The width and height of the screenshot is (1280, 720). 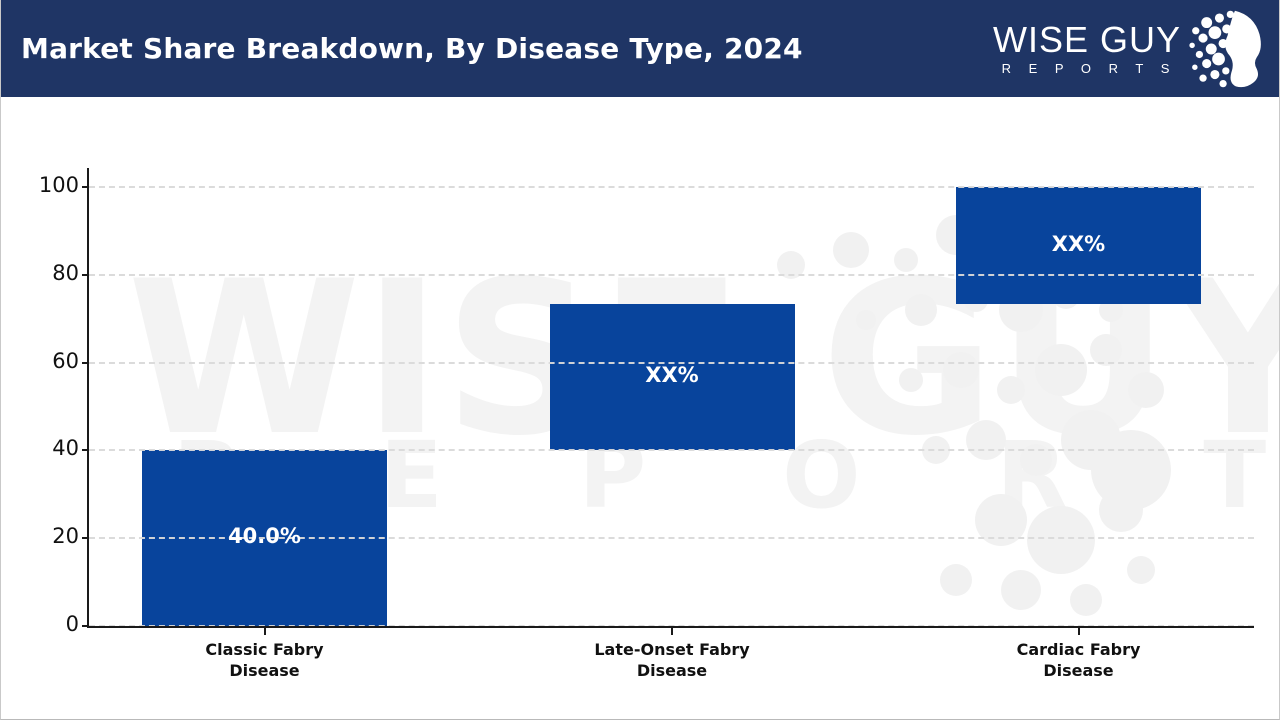 I want to click on y-tick-label: 80, so click(x=65, y=272).